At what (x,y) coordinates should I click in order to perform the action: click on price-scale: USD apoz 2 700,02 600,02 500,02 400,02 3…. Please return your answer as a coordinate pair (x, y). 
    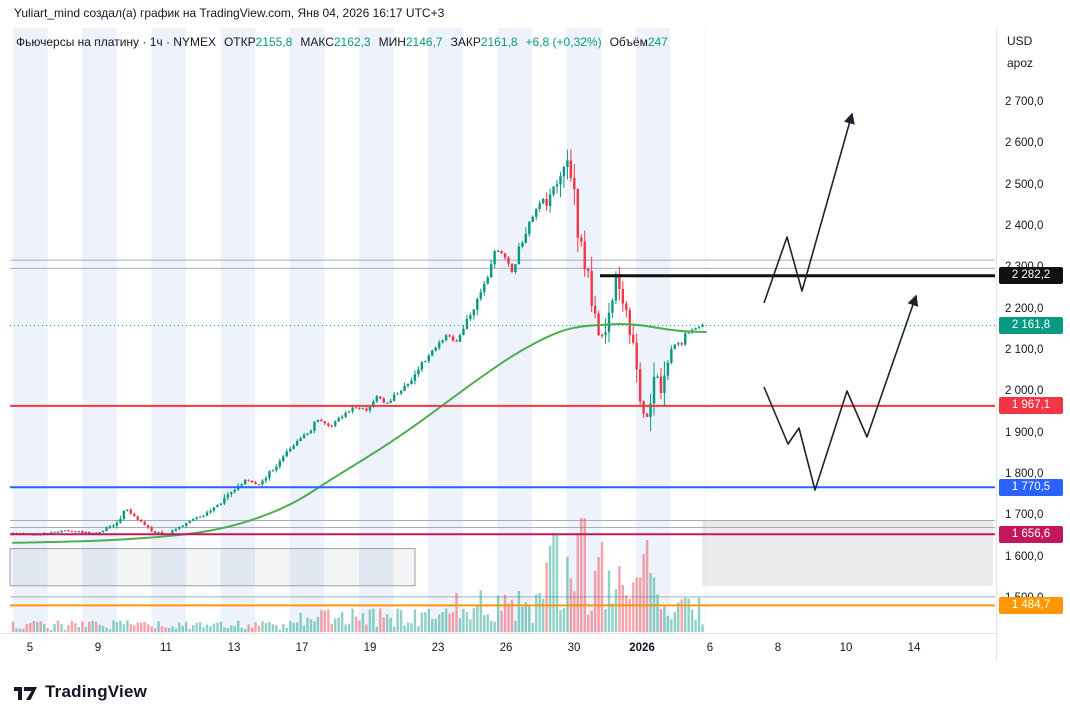
    Looking at the image, I should click on (1033, 345).